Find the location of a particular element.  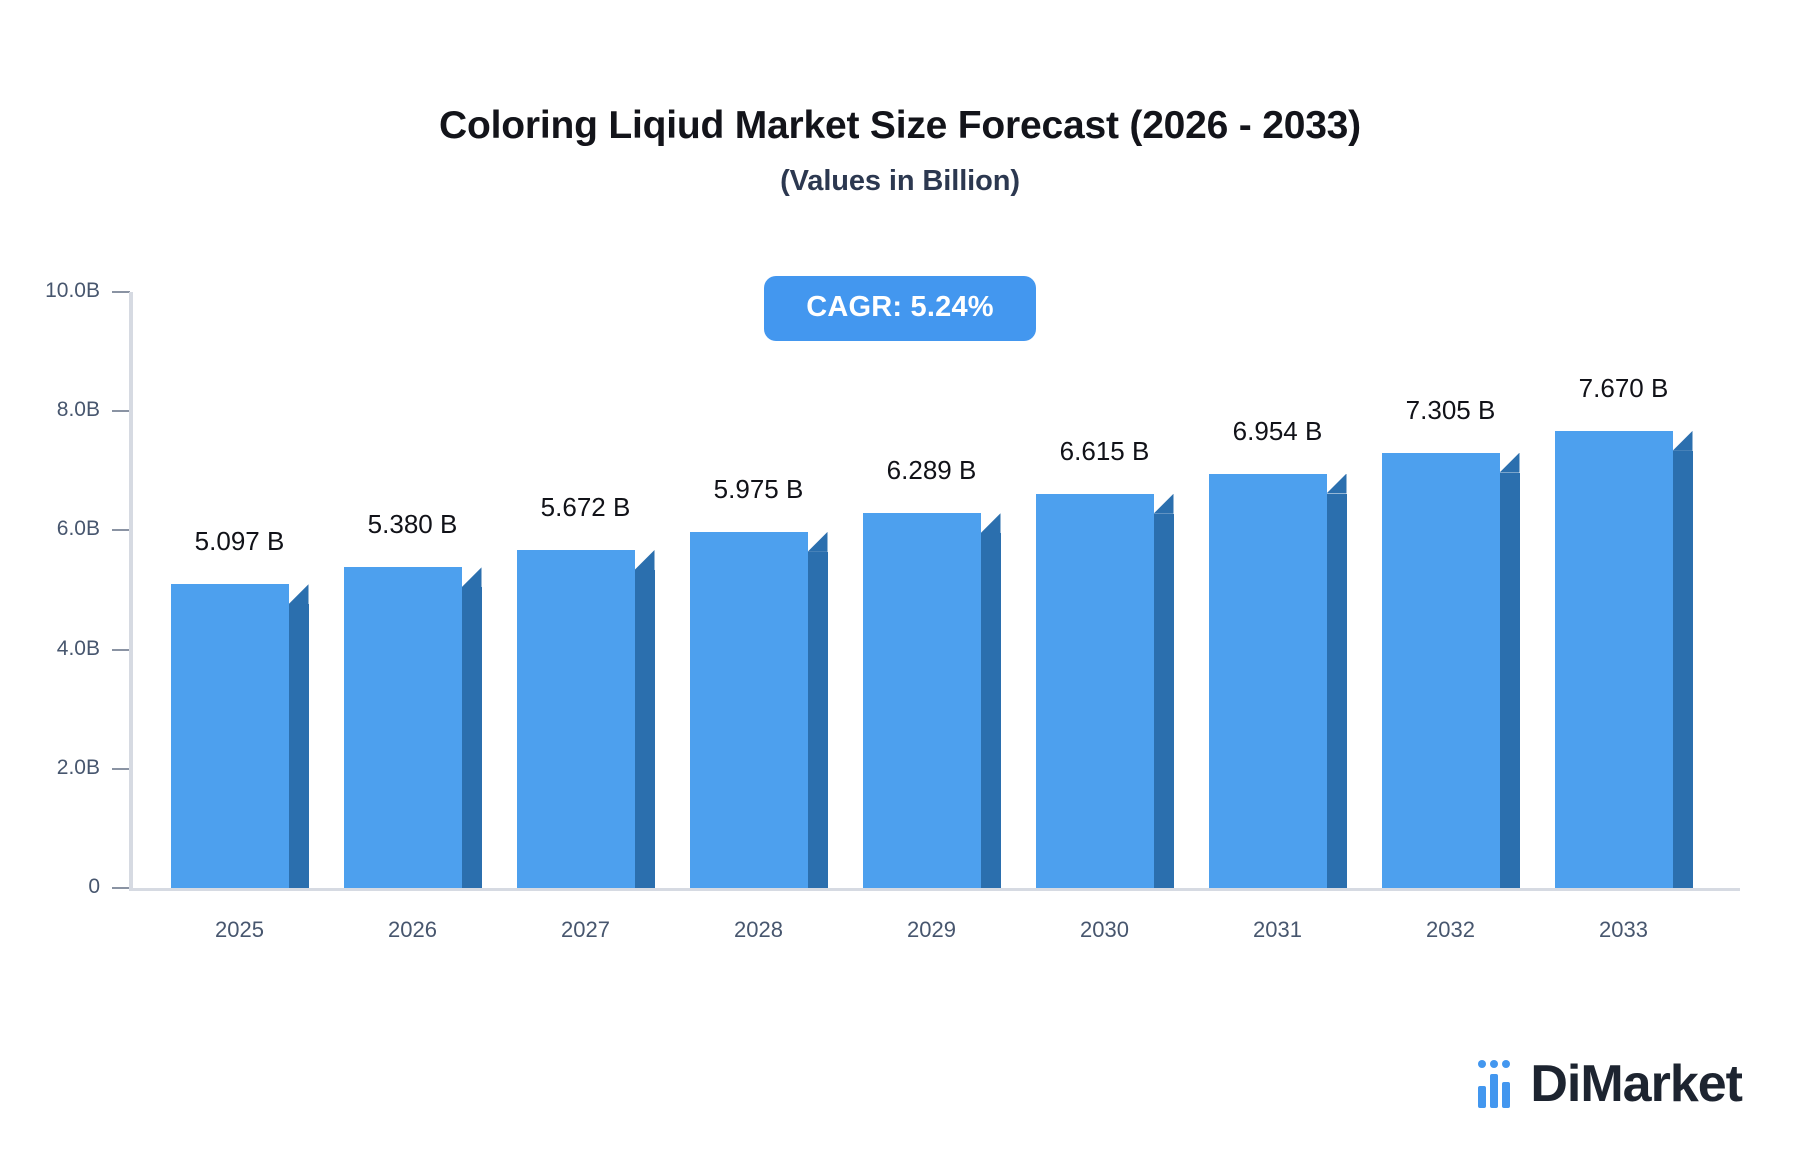

y-axis: 0 2.0B 4.0B 6.0B 8.0B 10.0B is located at coordinates (65, 578).